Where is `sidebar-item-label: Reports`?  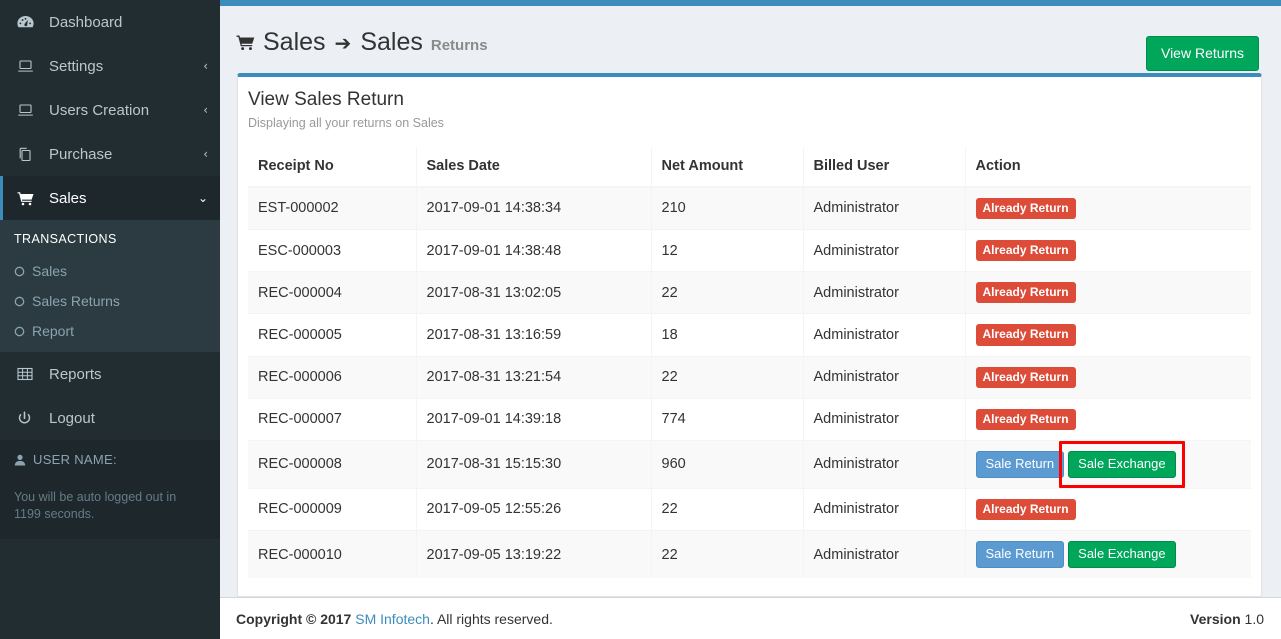 sidebar-item-label: Reports is located at coordinates (75, 374).